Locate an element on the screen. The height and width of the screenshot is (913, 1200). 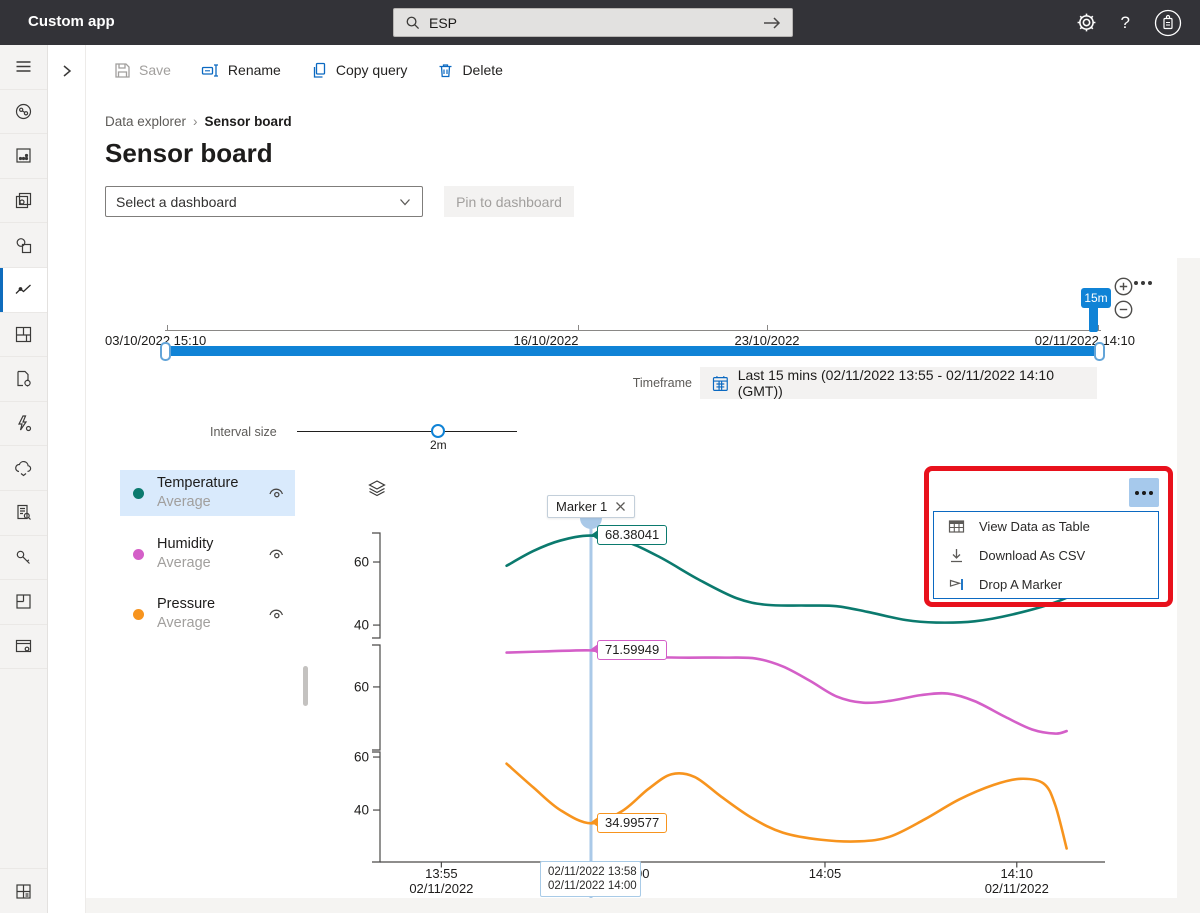
table-icon is located at coordinates (956, 526).